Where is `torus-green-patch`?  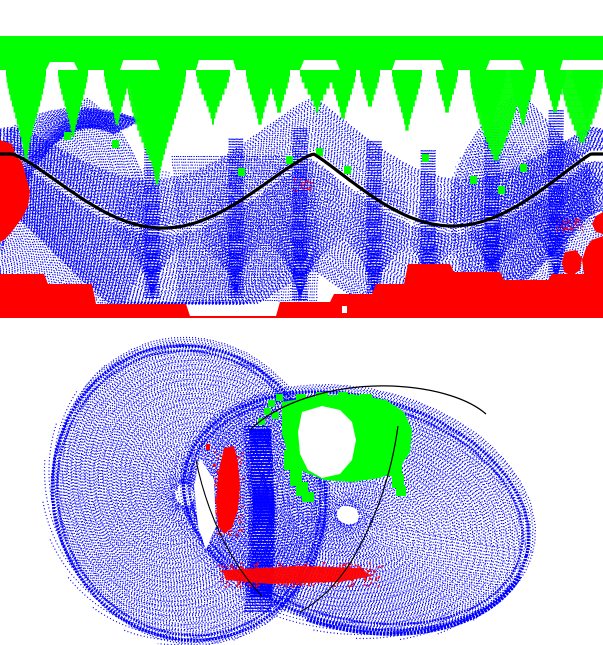 torus-green-patch is located at coordinates (335, 447).